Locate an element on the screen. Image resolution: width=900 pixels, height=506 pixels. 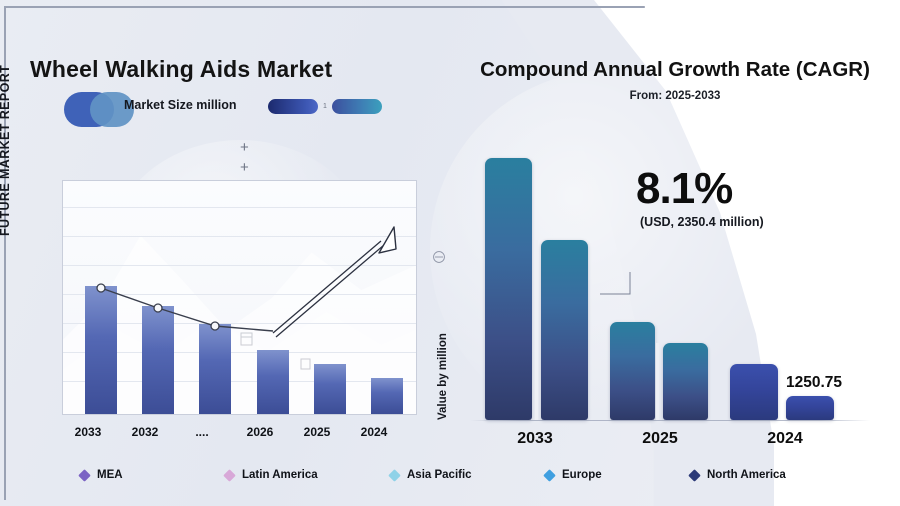
right-bar-2025-secondary is located at coordinates (685, 381).